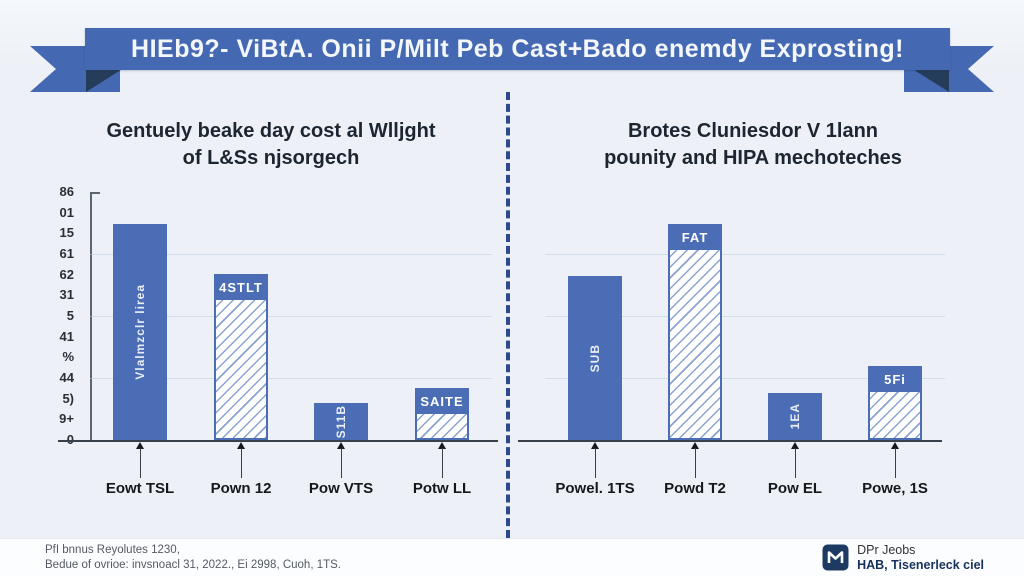  I want to click on bar-value-label: Vlalmzclr lirea, so click(140, 332).